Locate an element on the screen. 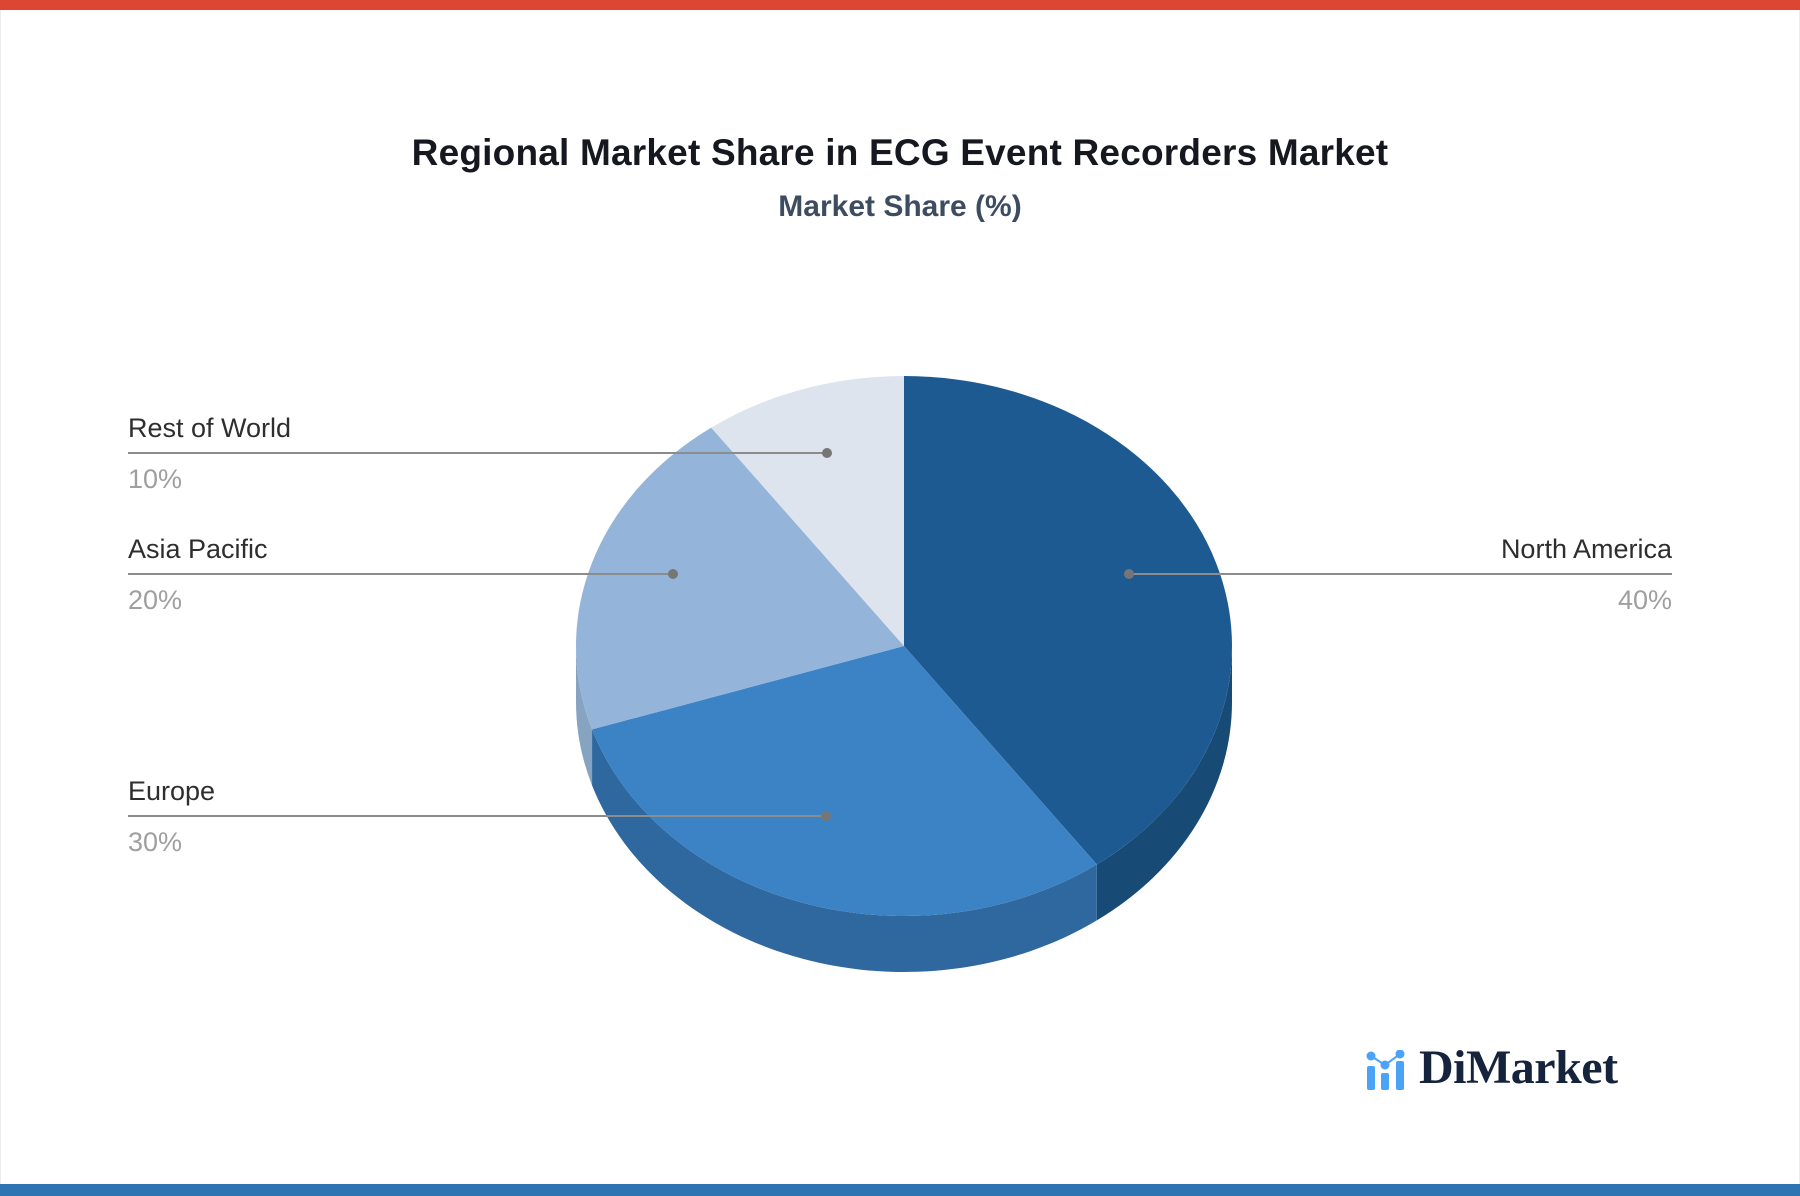 Image resolution: width=1800 pixels, height=1196 pixels. bottom-accent-bar is located at coordinates (900, 1190).